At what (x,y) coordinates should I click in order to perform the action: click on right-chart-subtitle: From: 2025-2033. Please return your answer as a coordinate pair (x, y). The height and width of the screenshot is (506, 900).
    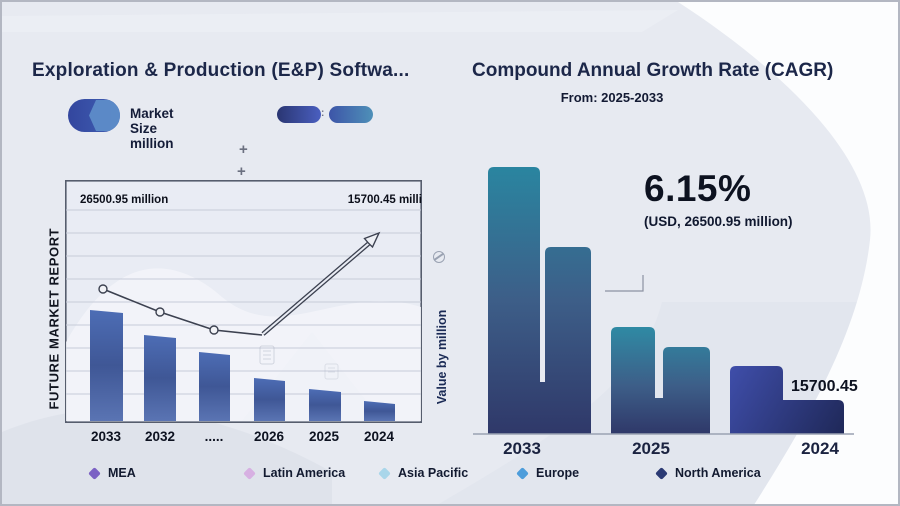
    Looking at the image, I should click on (612, 97).